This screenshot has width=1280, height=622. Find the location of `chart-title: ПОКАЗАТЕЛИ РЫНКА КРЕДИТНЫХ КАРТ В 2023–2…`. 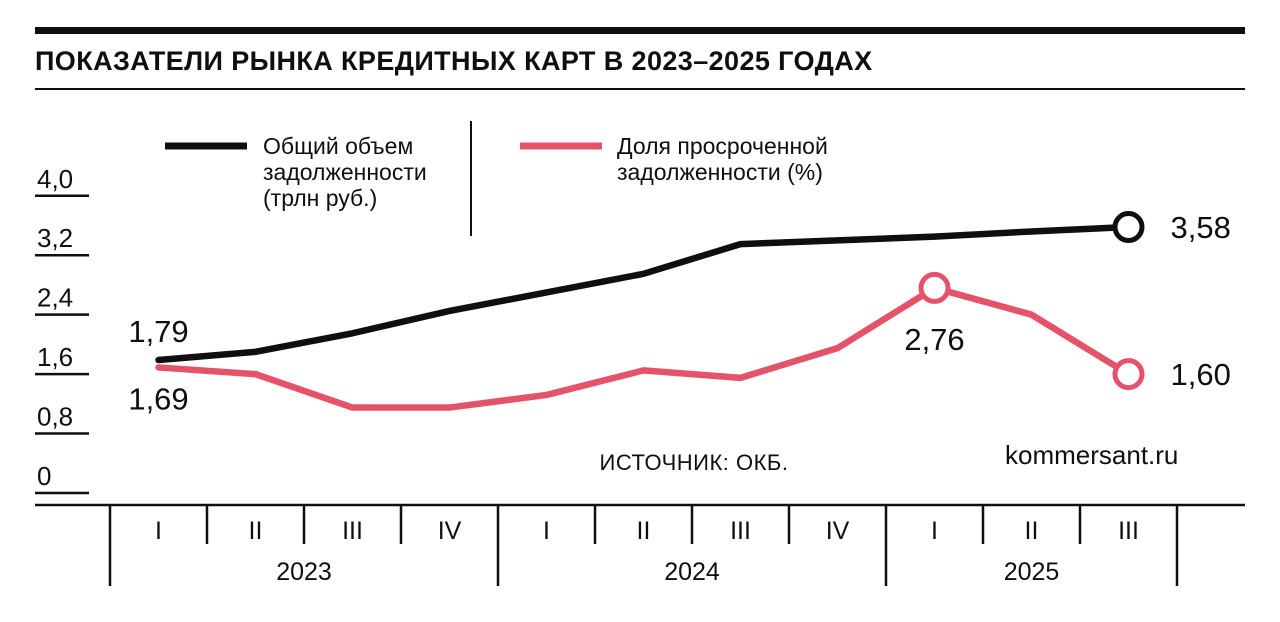

chart-title: ПОКАЗАТЕЛИ РЫНКА КРЕДИТНЫХ КАРТ В 2023–2… is located at coordinates (454, 61).